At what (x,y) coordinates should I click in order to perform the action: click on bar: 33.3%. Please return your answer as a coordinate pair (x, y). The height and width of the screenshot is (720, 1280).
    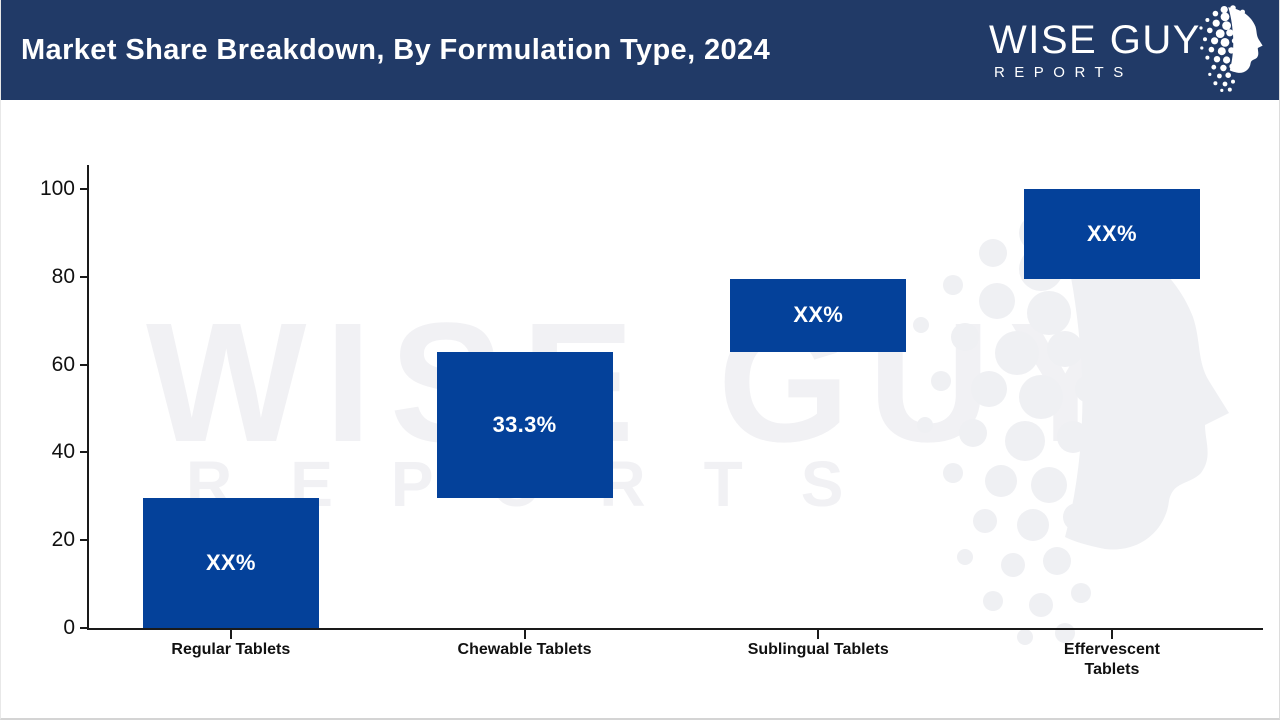
    Looking at the image, I should click on (524, 425).